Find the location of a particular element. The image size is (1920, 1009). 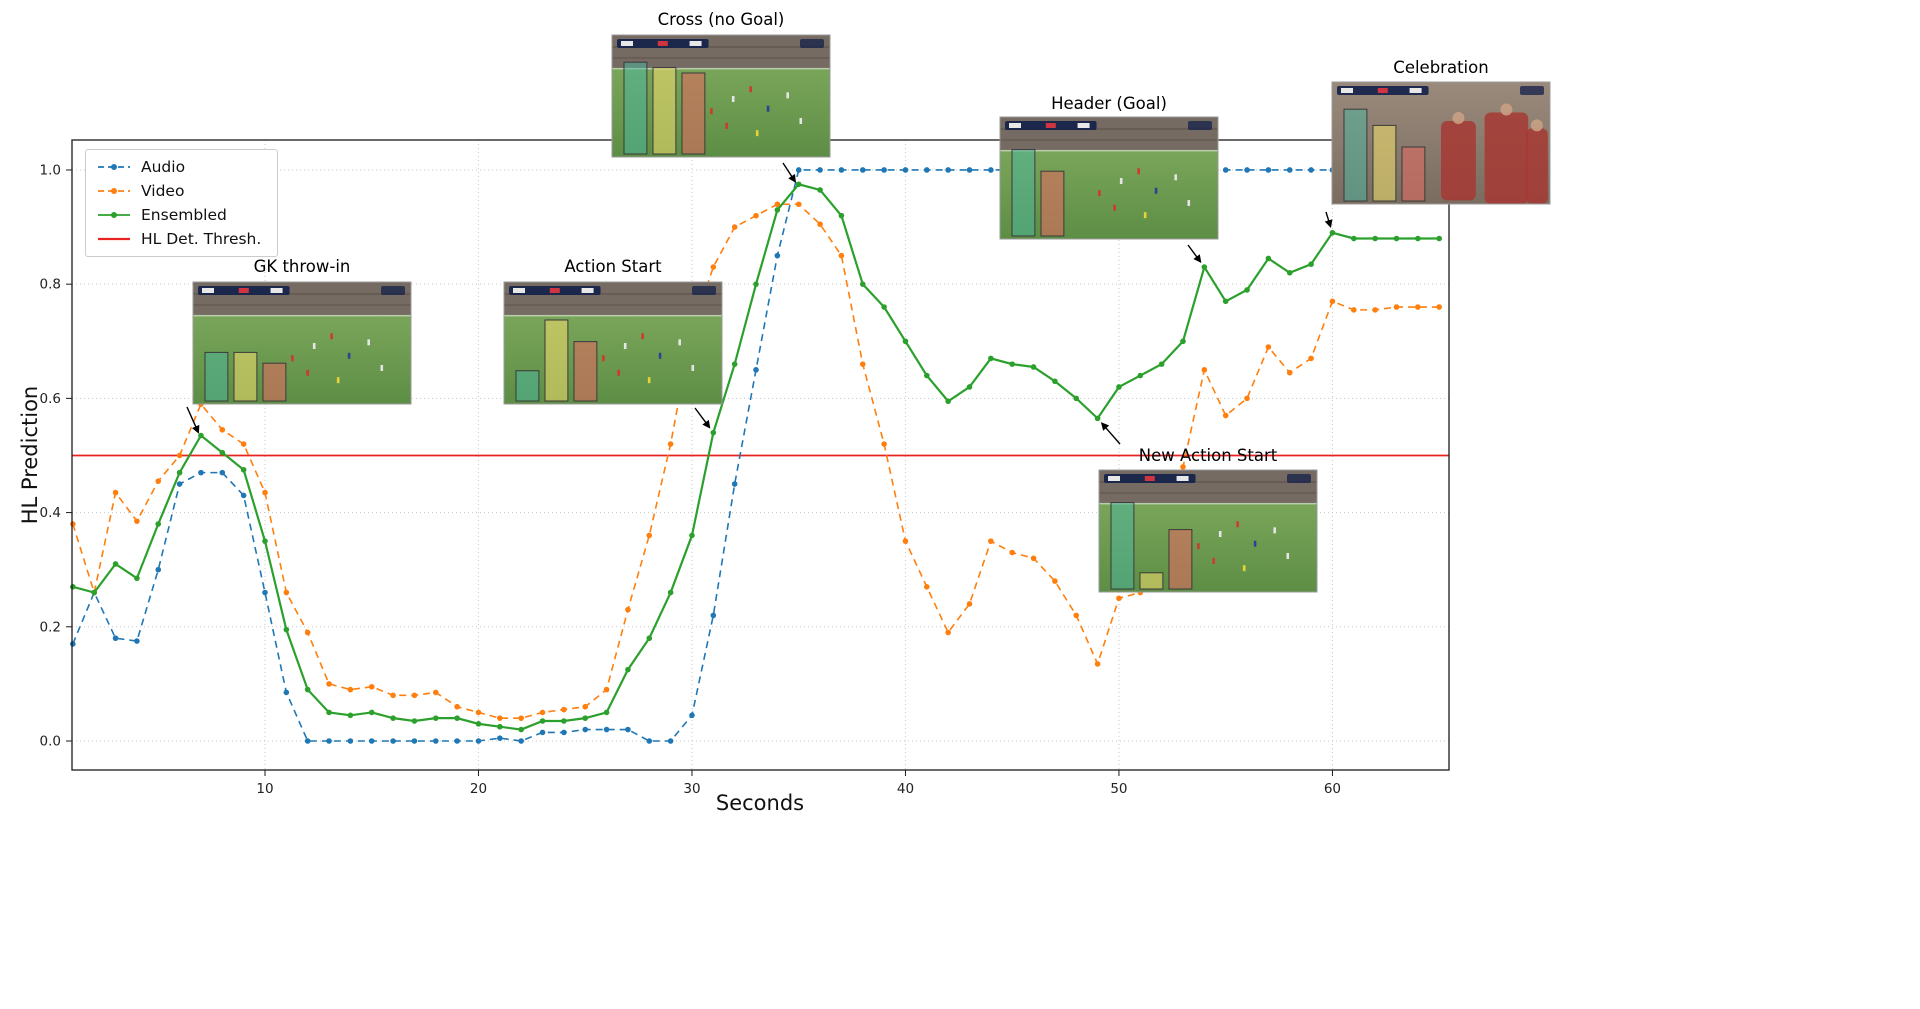

y-axis-label: HL Prediction is located at coordinates (30, 455).